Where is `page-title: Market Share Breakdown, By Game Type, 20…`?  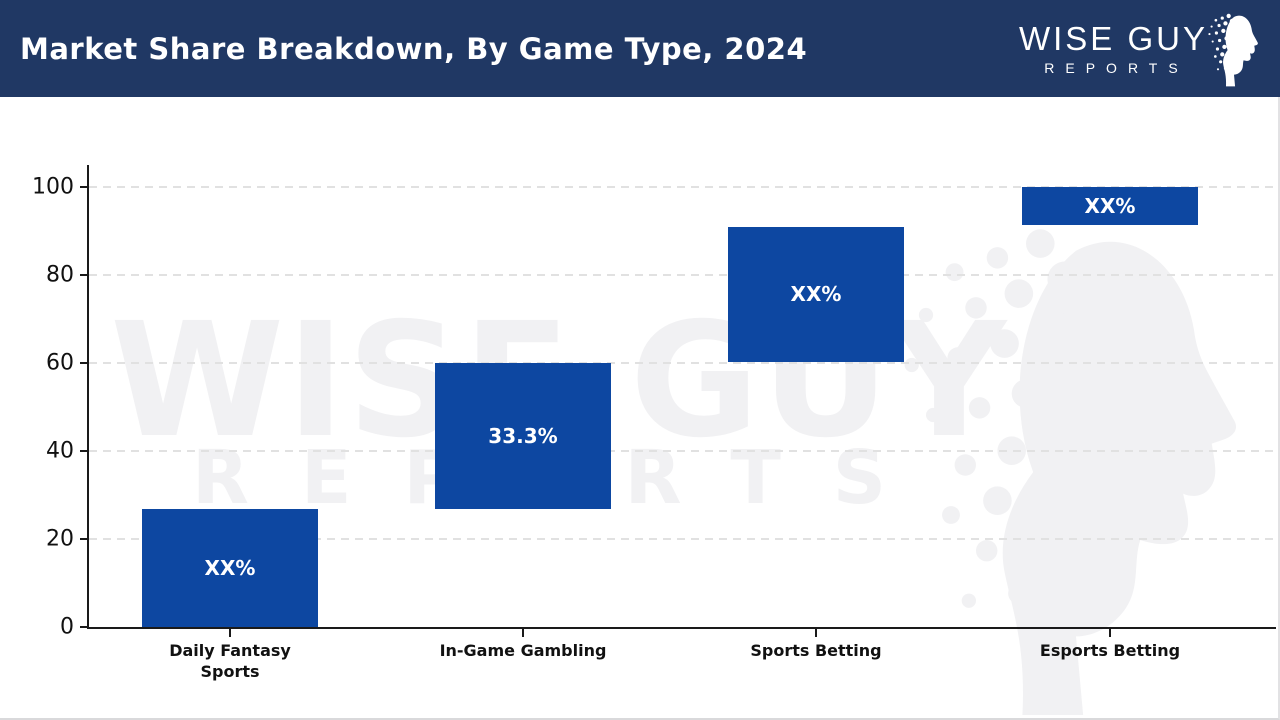
page-title: Market Share Breakdown, By Game Type, 20… is located at coordinates (414, 48).